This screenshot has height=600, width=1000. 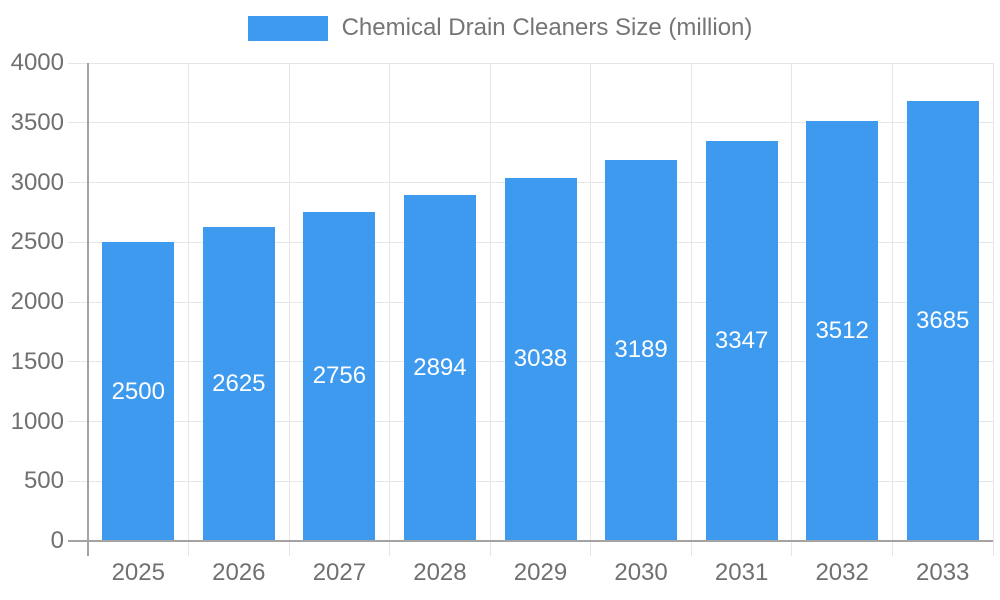 I want to click on x-tick-label: 2027, so click(x=339, y=572).